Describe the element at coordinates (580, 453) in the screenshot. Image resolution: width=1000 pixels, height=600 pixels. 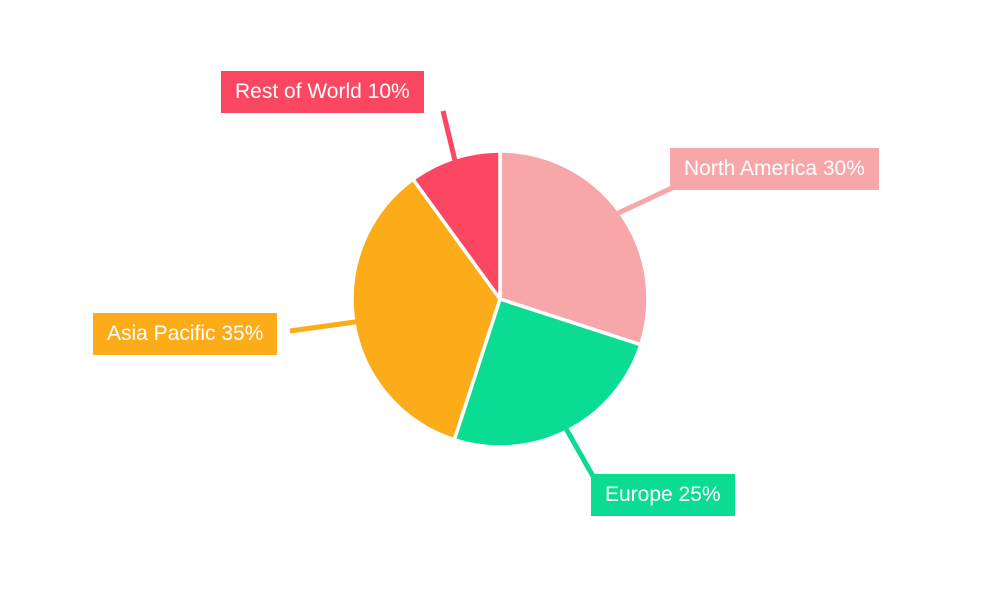
I see `leader-line-europe` at that location.